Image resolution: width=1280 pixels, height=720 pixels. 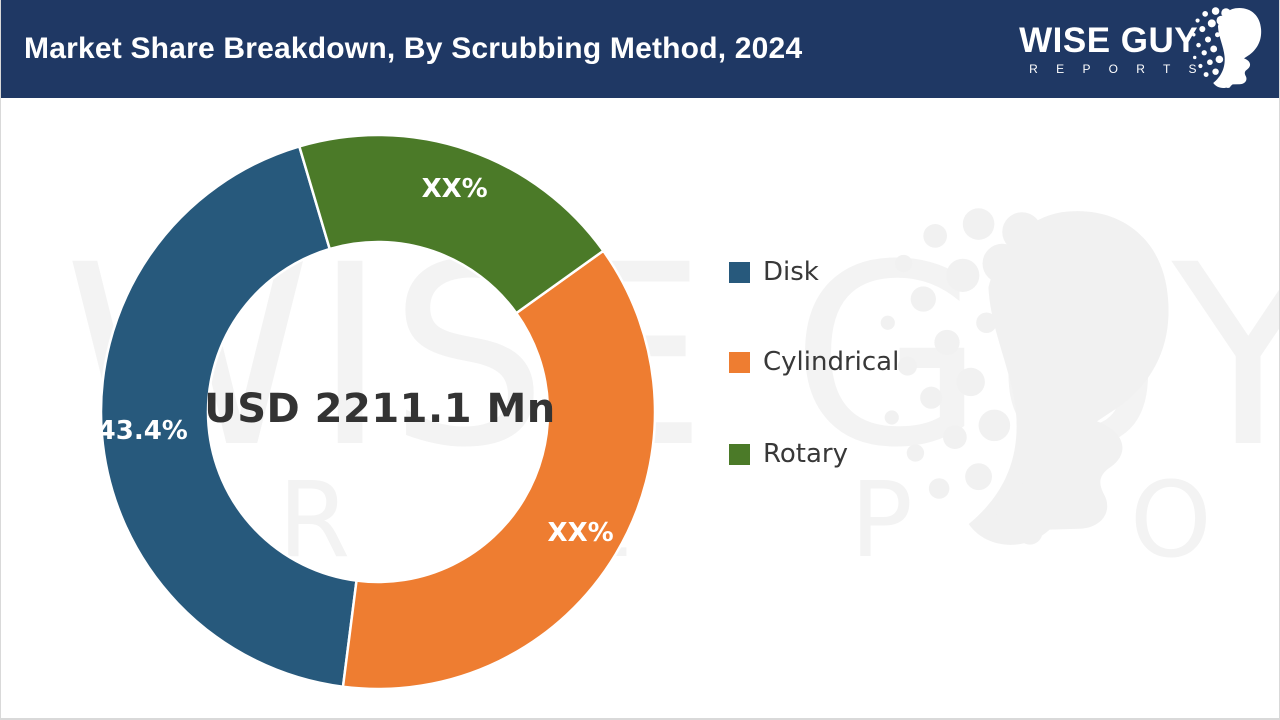 I want to click on legend-item-cylindrical: Cylindrical, so click(x=814, y=362).